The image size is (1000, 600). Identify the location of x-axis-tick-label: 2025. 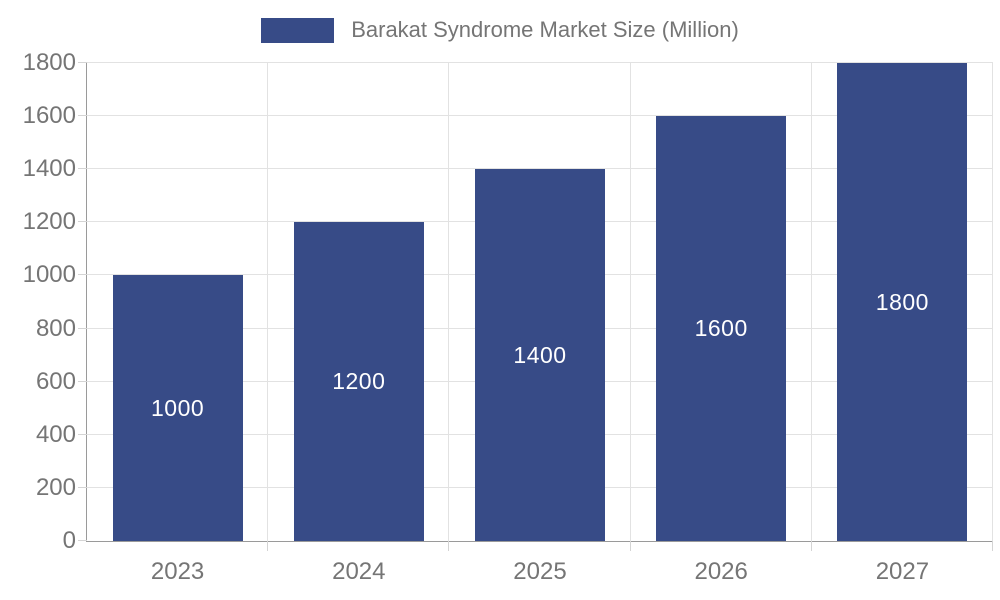
(540, 571).